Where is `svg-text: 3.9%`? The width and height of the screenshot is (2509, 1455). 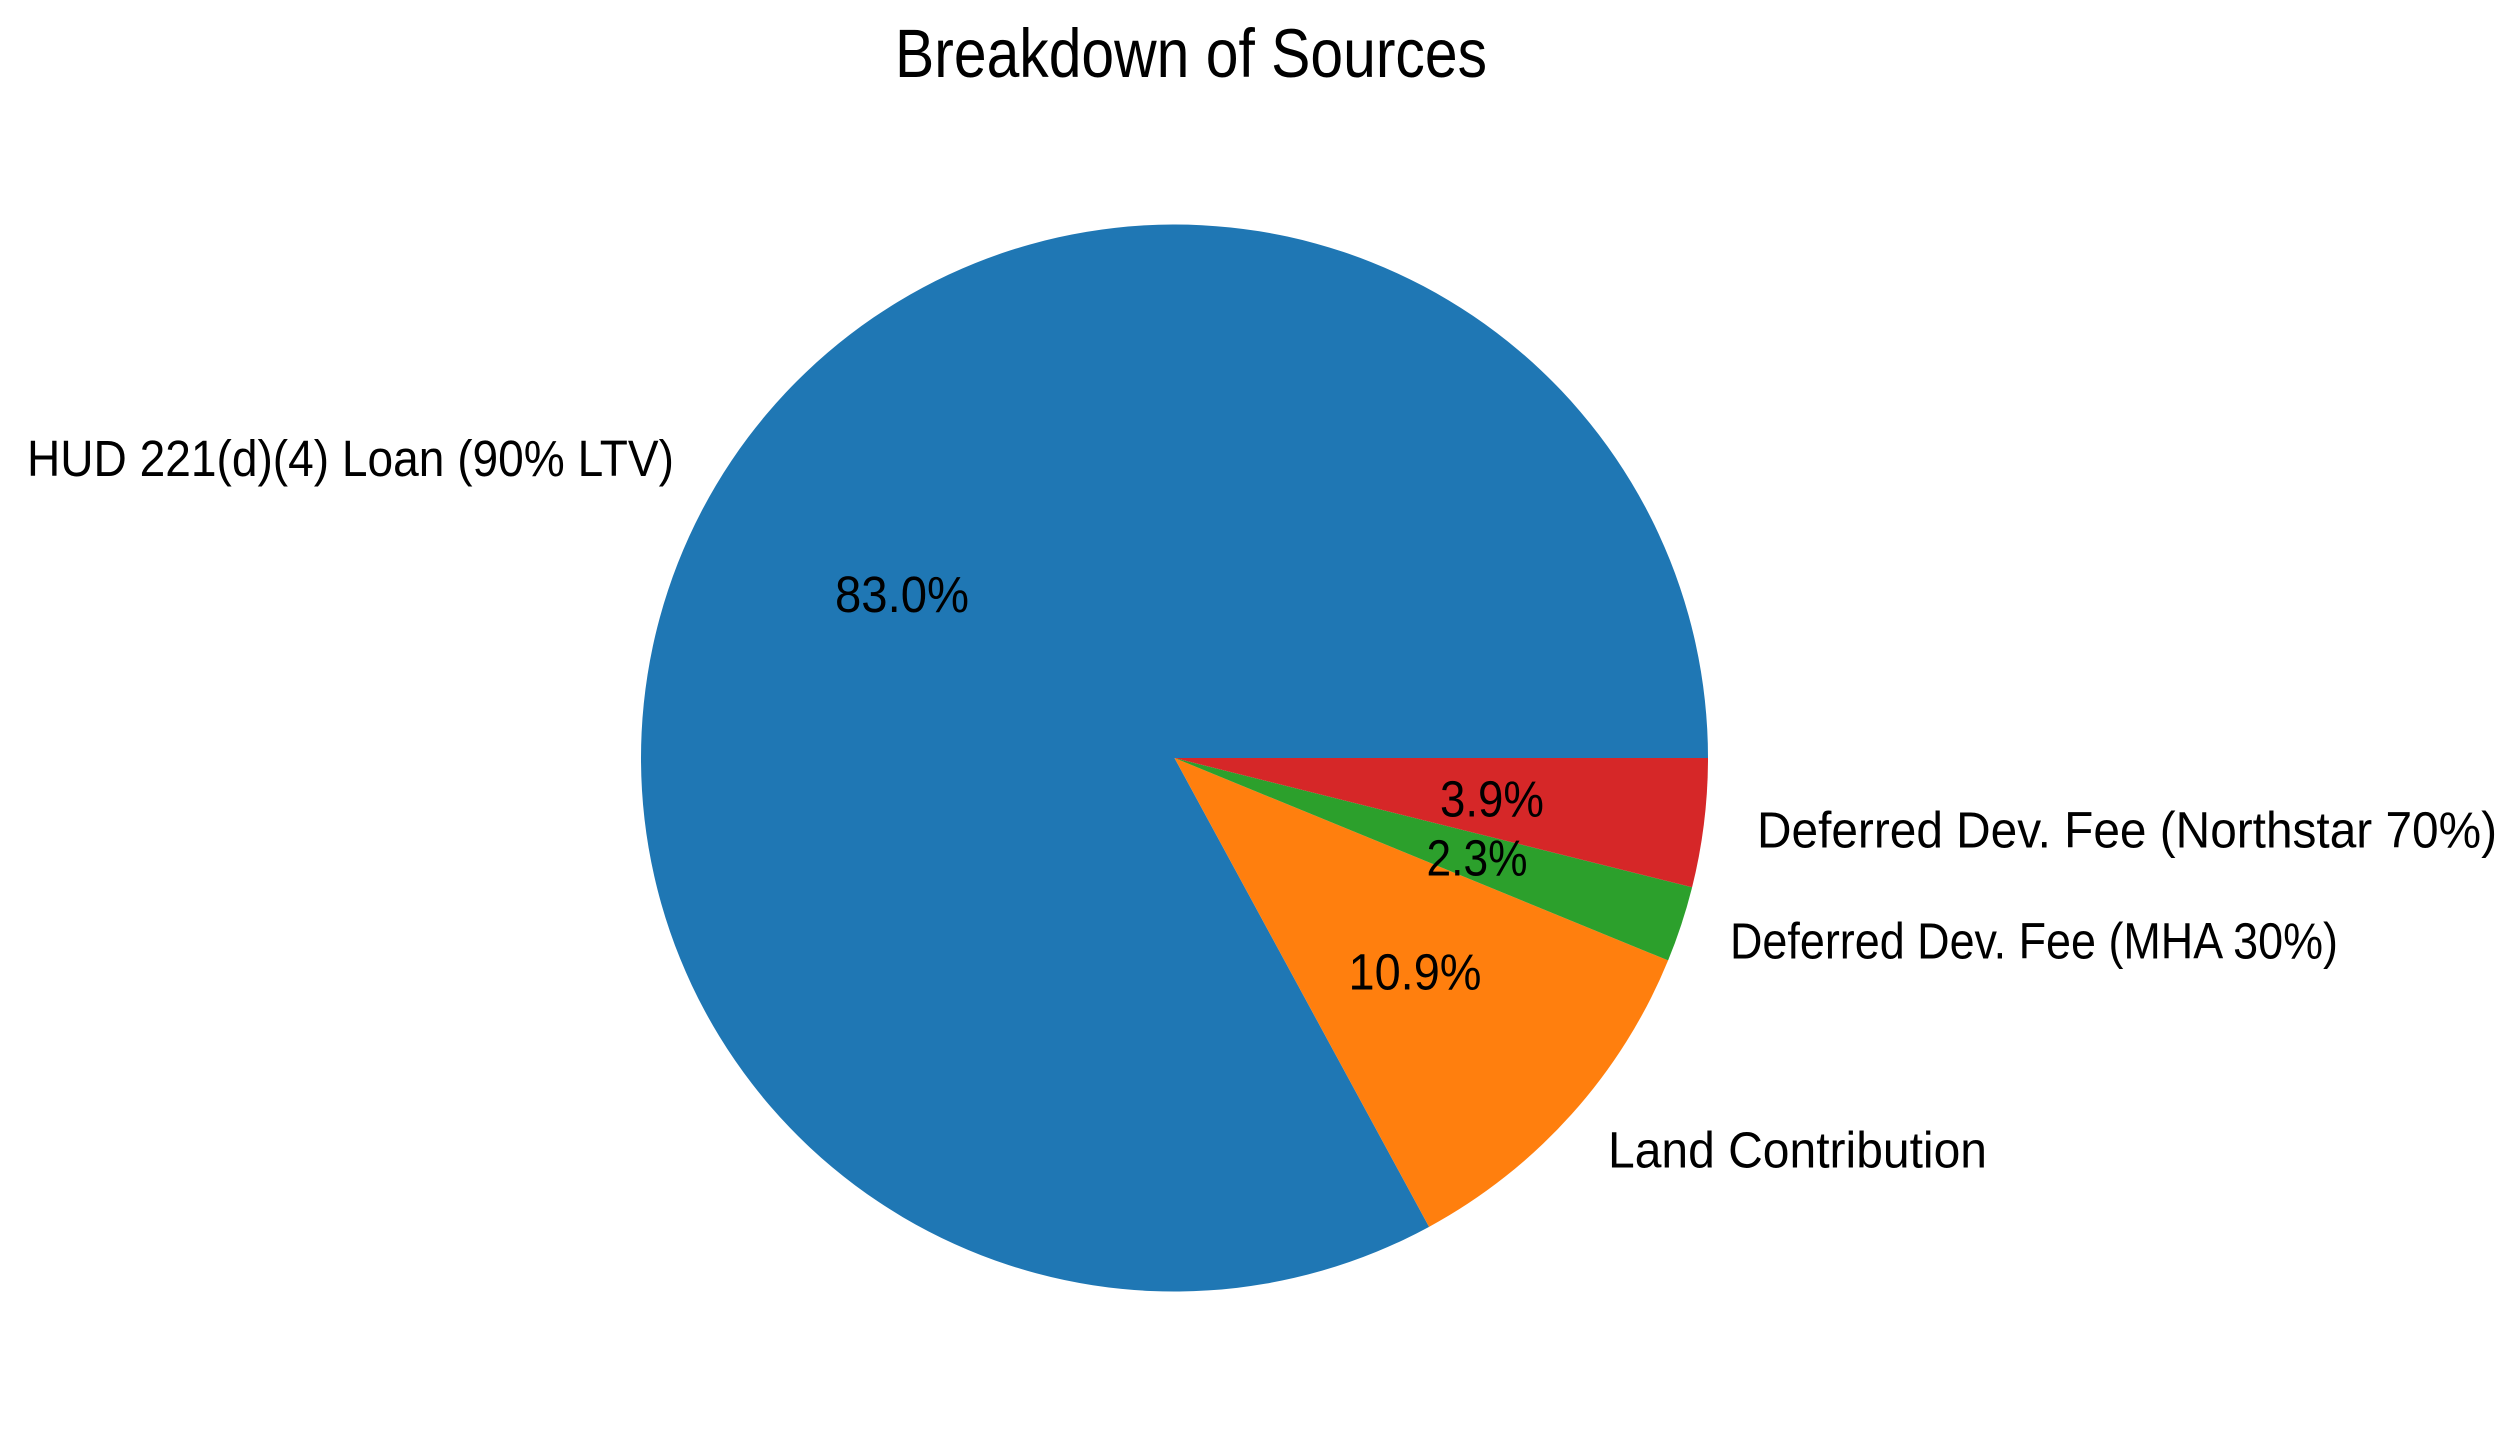
svg-text: 3.9% is located at coordinates (1492, 799).